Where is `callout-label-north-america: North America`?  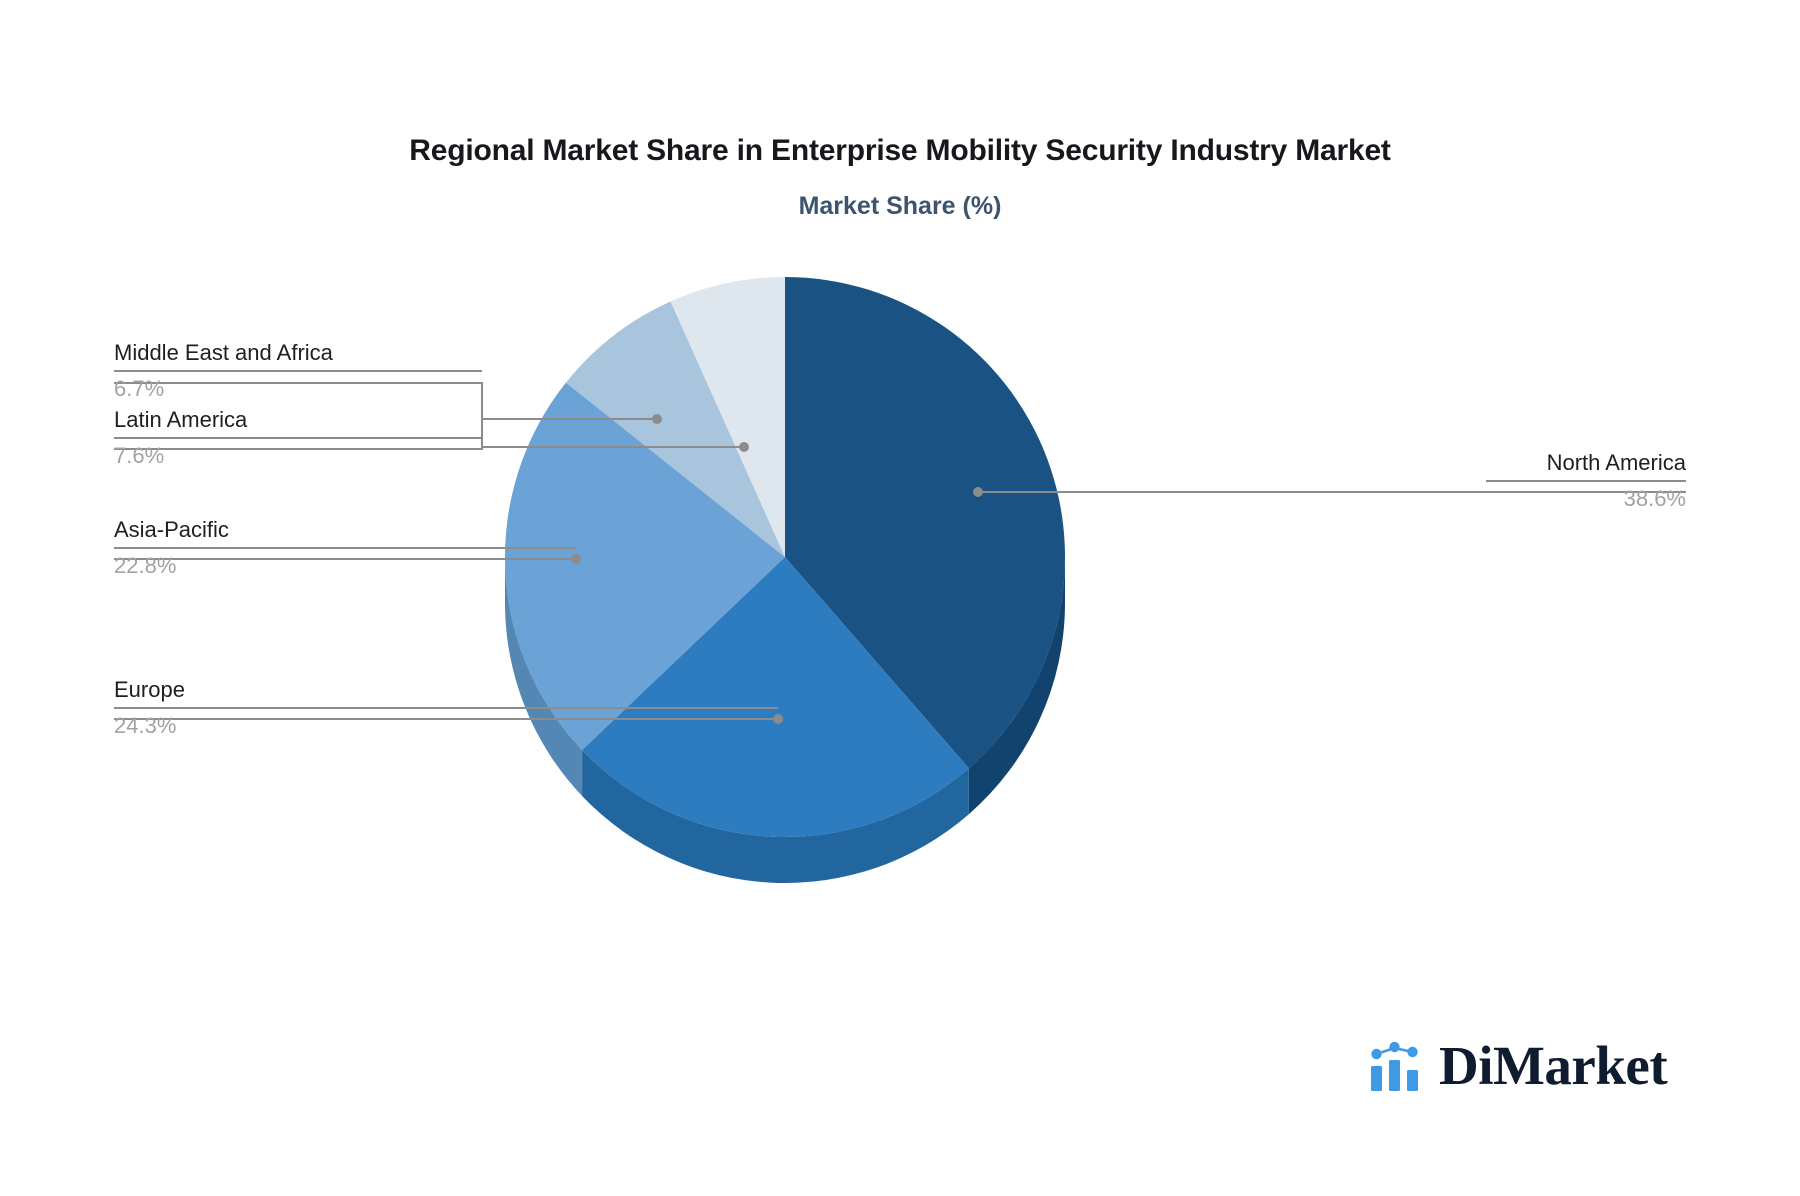
callout-label-north-america: North America is located at coordinates (1616, 462).